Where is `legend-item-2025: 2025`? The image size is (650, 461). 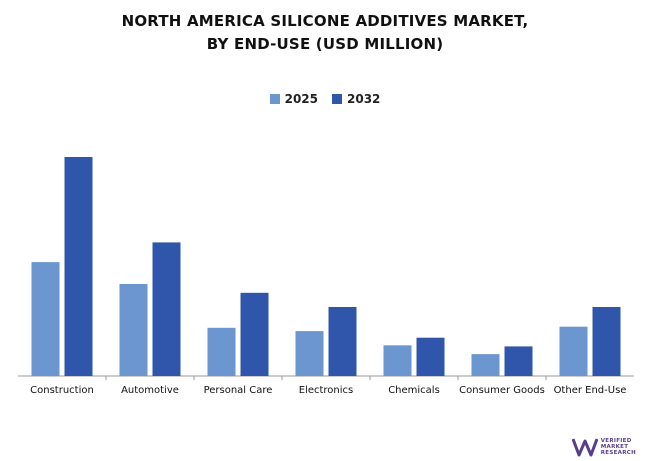
legend-item-2025: 2025 is located at coordinates (293, 99).